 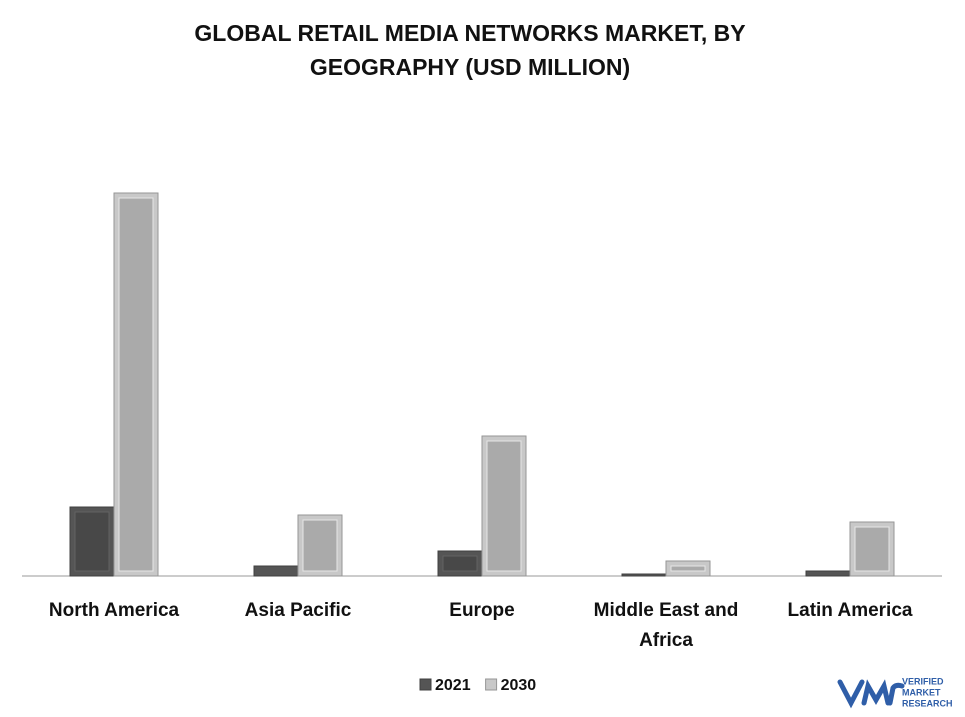 I want to click on logo-text: VERIFIED, so click(x=923, y=681).